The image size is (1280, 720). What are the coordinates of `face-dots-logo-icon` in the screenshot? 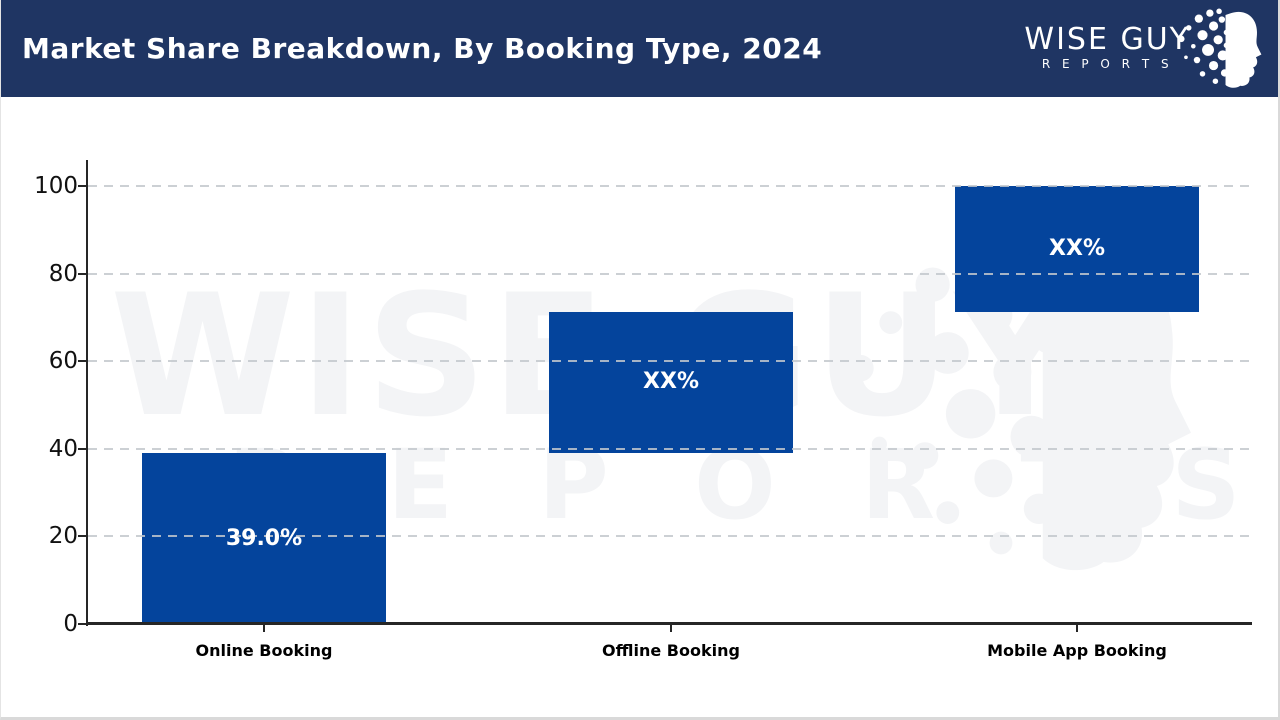 It's located at (1220, 48).